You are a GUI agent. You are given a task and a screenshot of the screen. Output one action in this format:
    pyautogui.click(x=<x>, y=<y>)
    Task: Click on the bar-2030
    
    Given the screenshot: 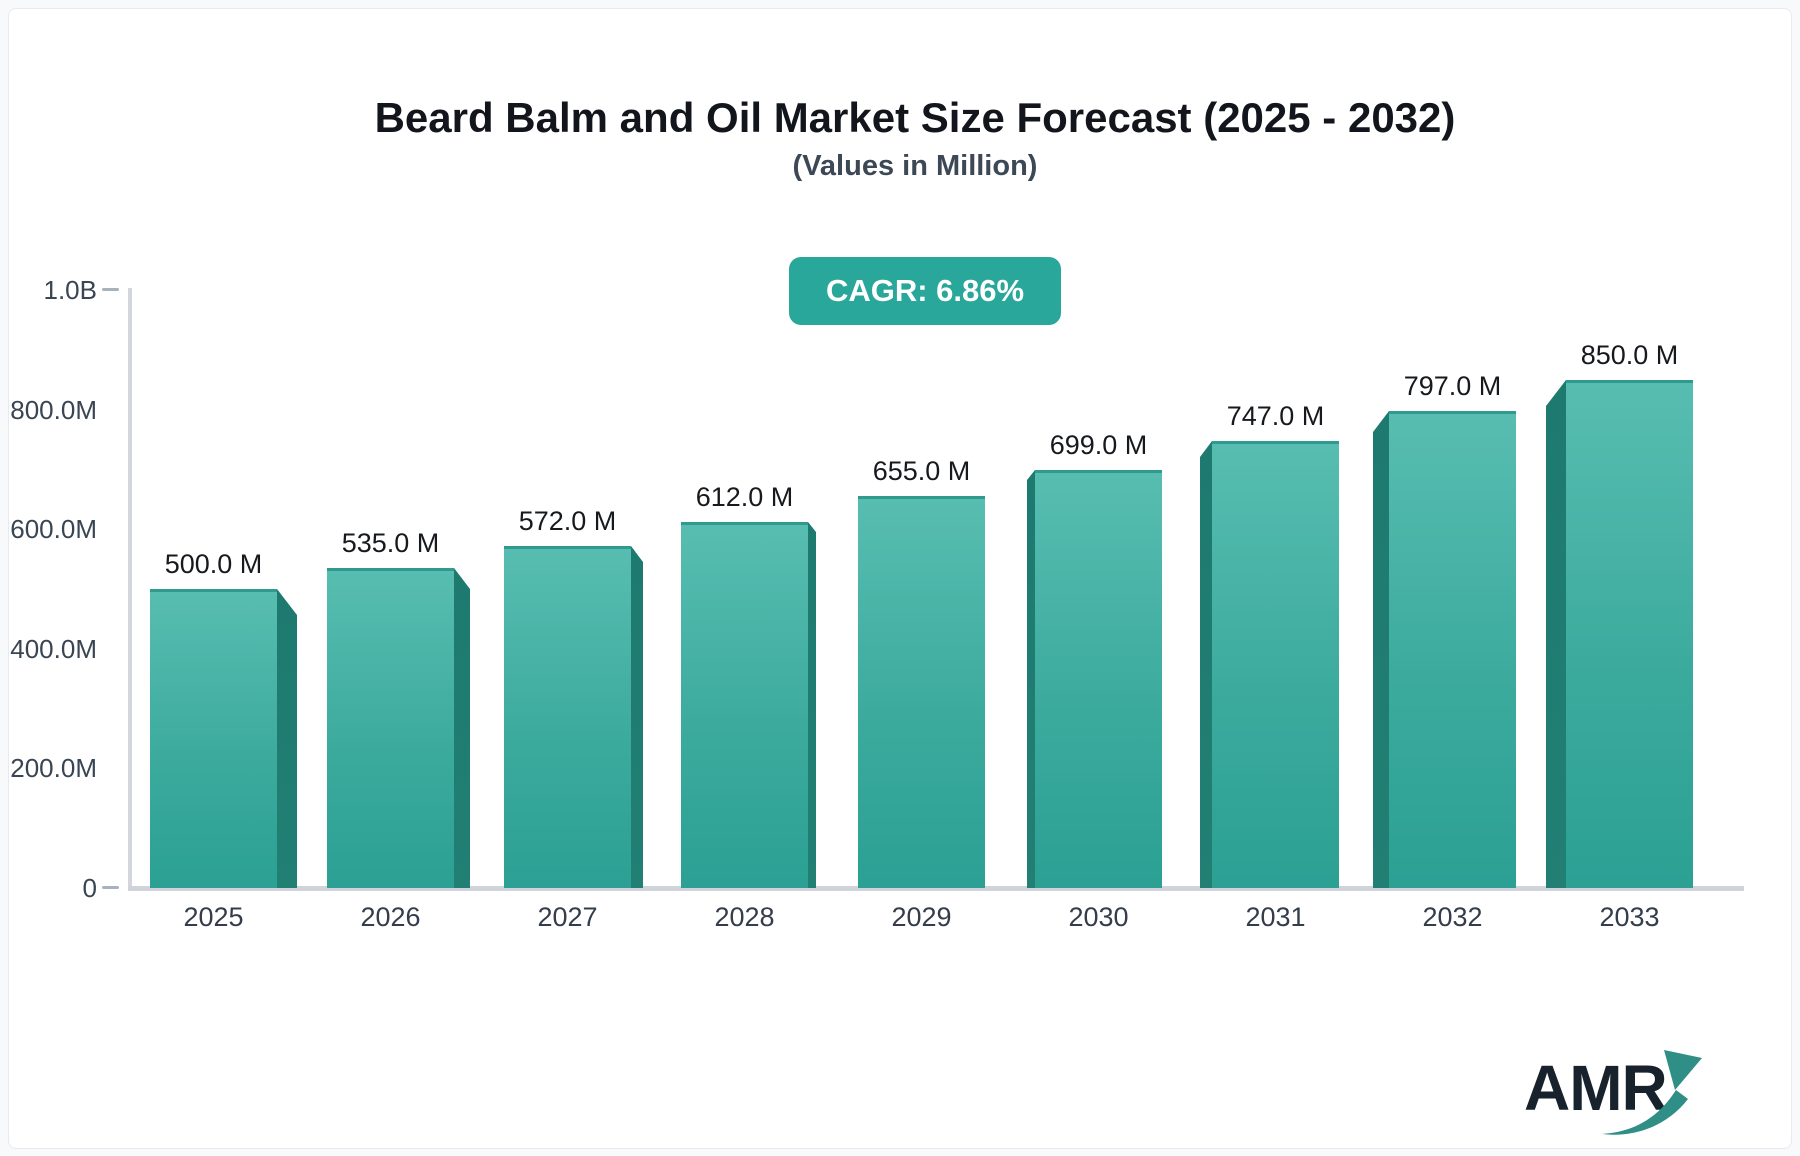 What is the action you would take?
    pyautogui.click(x=1098, y=679)
    